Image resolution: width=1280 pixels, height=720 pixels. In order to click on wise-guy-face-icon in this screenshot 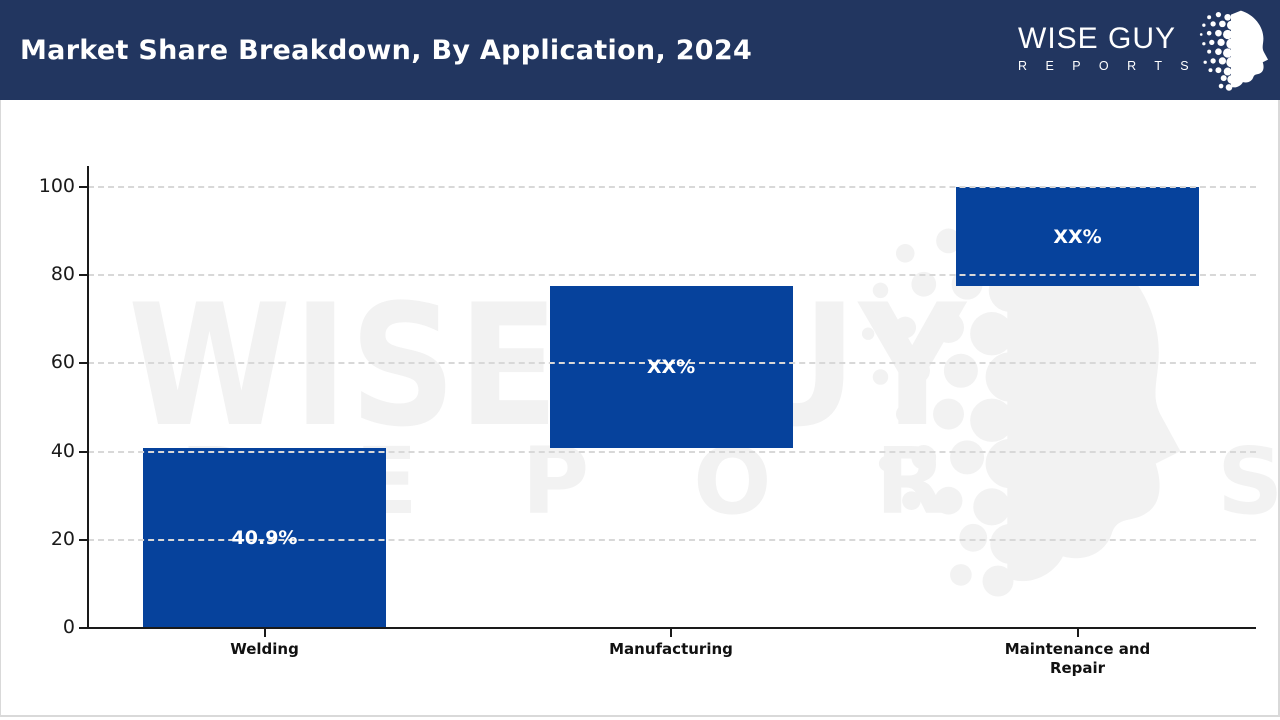, I will do `click(1234, 50)`.